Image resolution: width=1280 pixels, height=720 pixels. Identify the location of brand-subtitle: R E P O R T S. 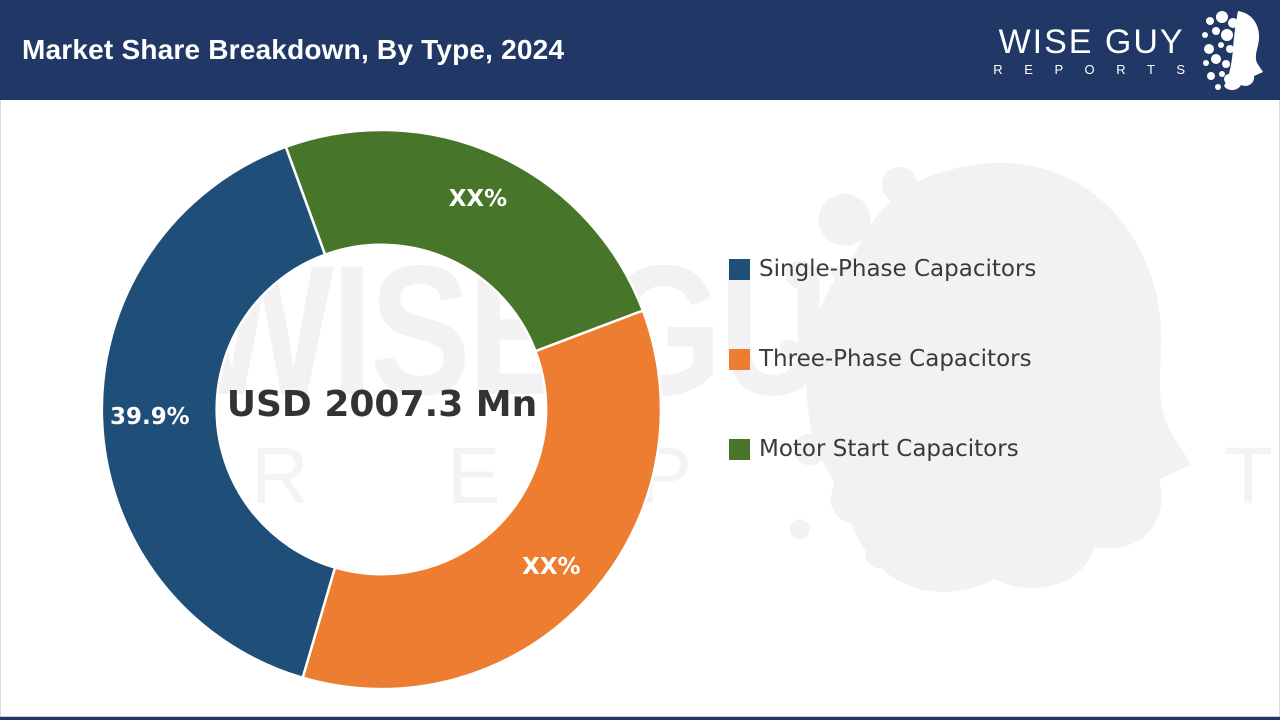
(1093, 69).